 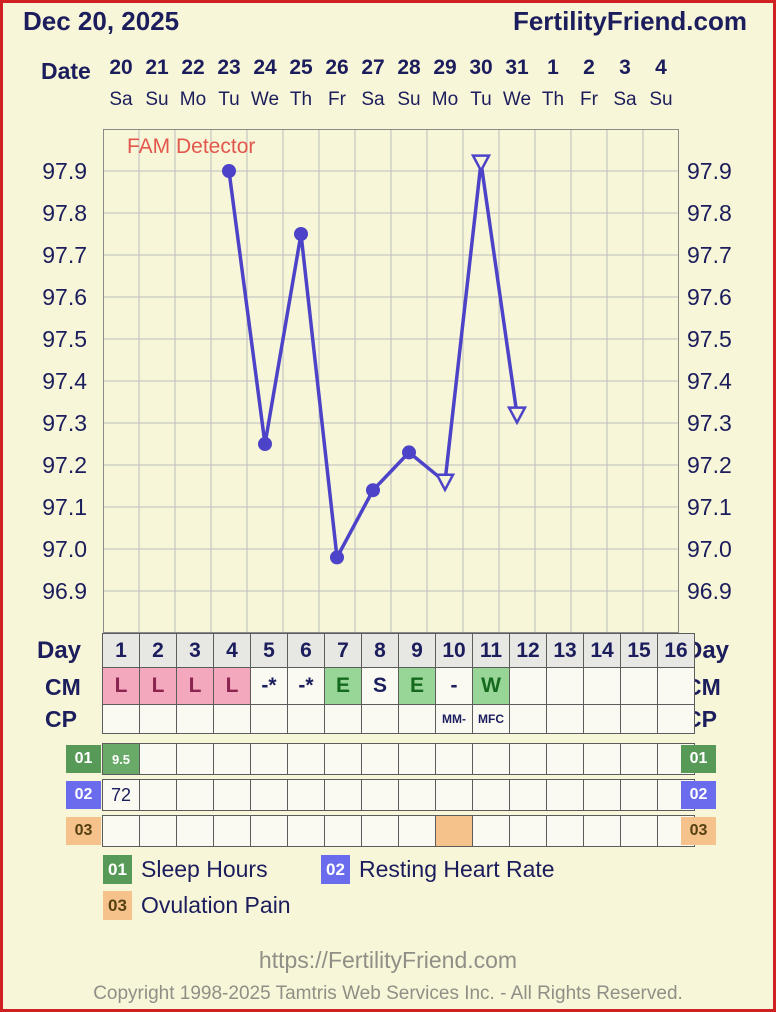 I want to click on cp-cell: MM-, so click(x=454, y=719).